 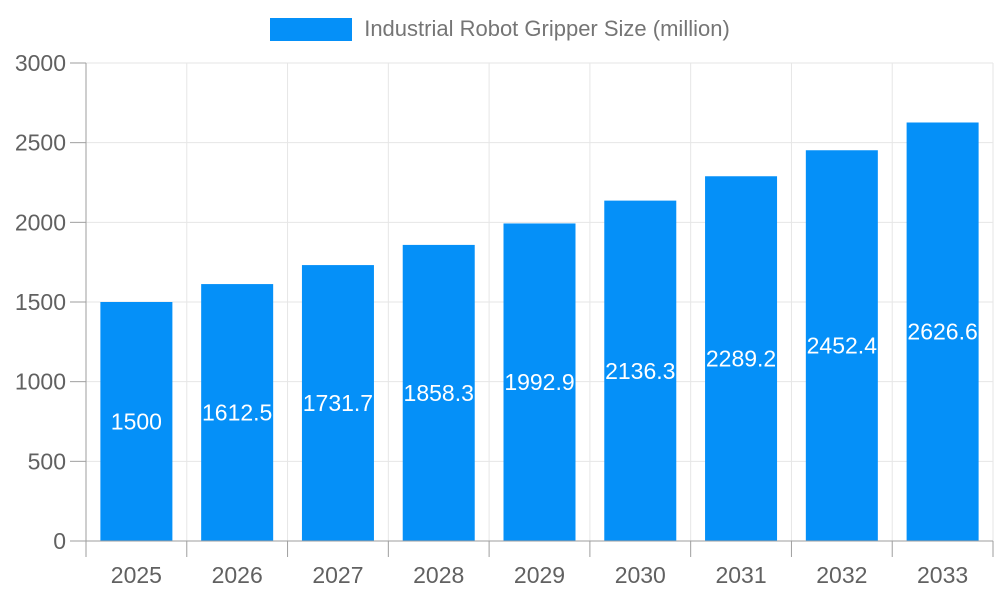 I want to click on x-tick-label: 2032, so click(x=841, y=575).